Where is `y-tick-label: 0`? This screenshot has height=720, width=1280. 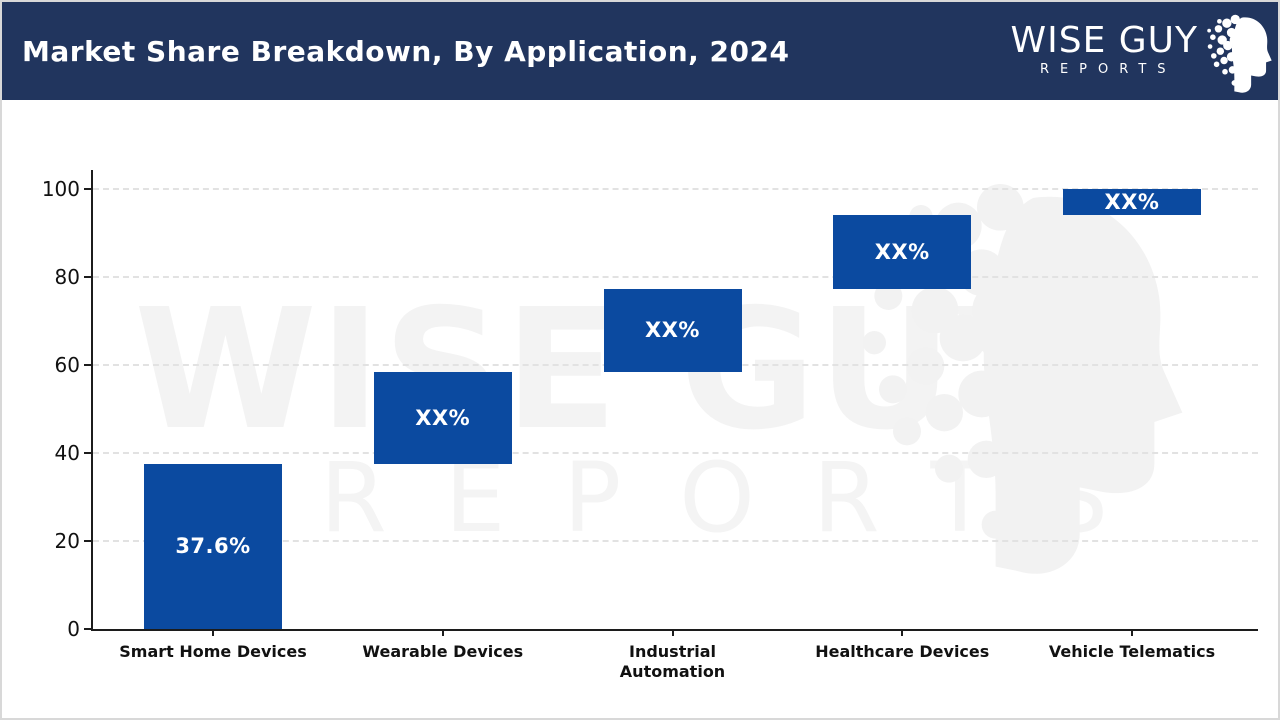
y-tick-label: 0 is located at coordinates (73, 629).